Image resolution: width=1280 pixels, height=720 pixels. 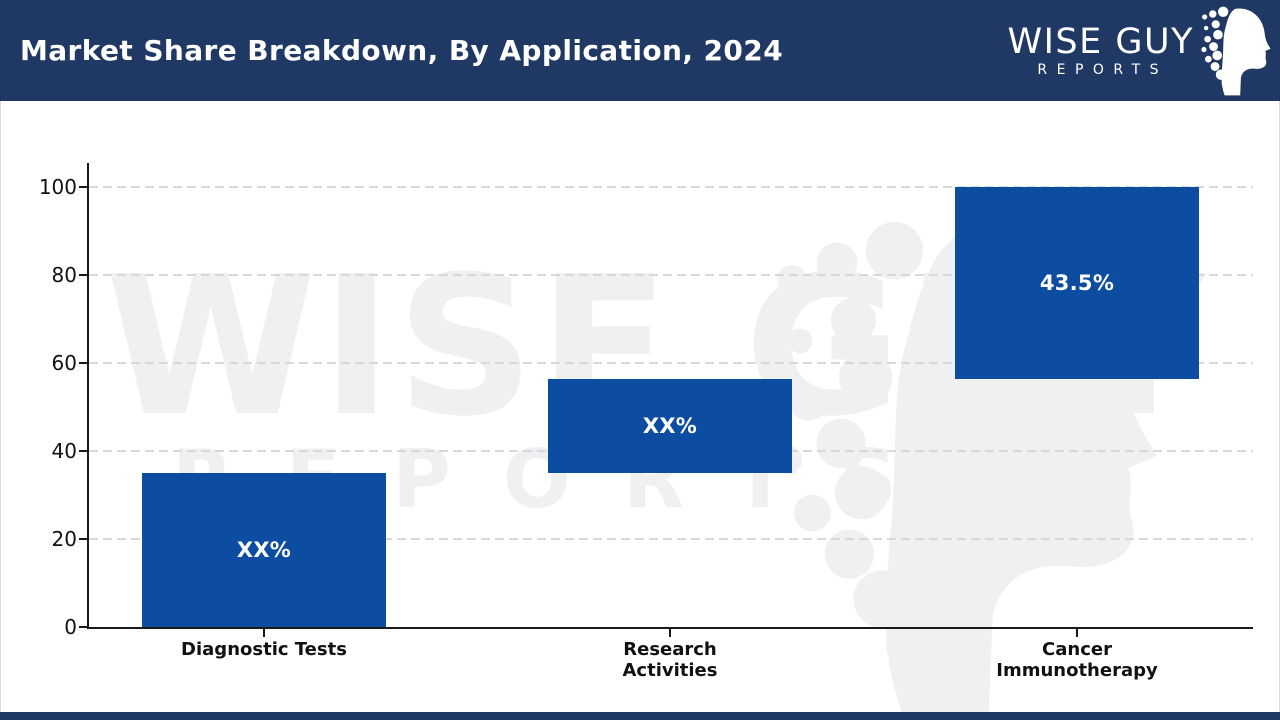 I want to click on y-axis-line, so click(x=88, y=396).